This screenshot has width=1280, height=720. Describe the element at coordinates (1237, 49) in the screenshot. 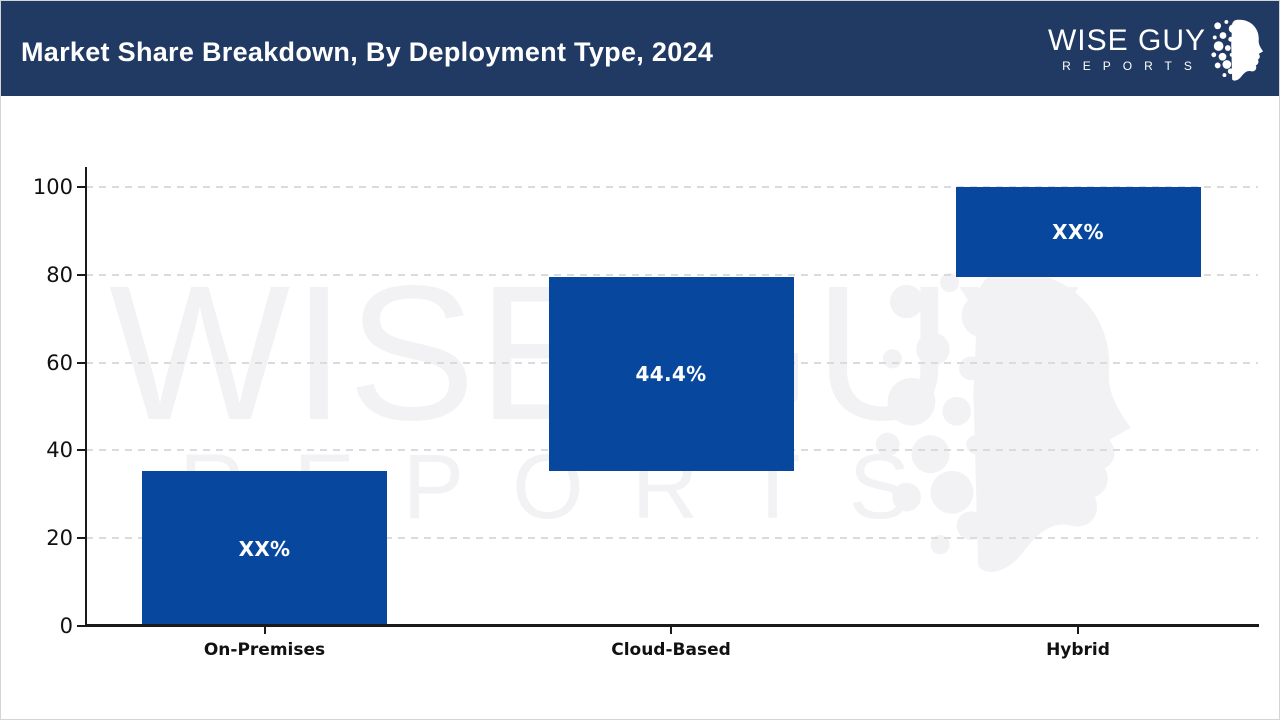

I see `brand-face-icon` at that location.